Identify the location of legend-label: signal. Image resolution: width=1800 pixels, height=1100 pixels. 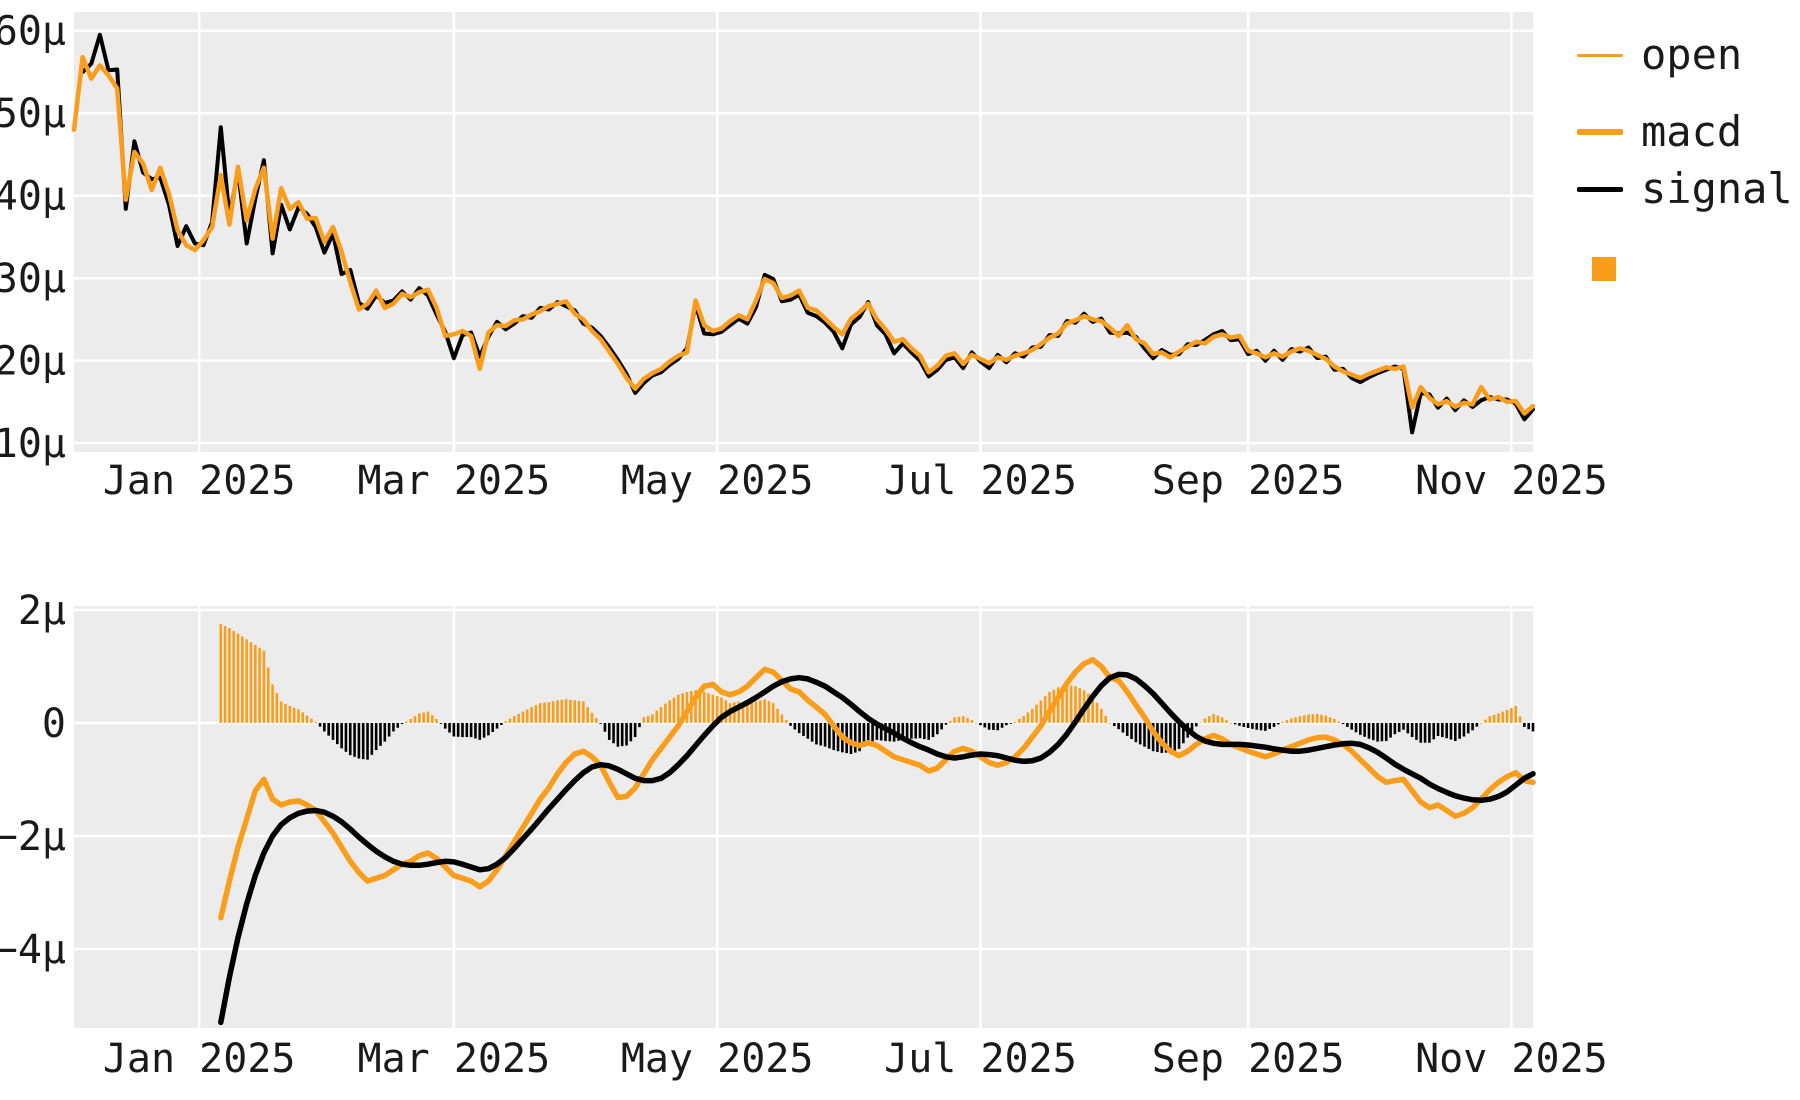
(1717, 188).